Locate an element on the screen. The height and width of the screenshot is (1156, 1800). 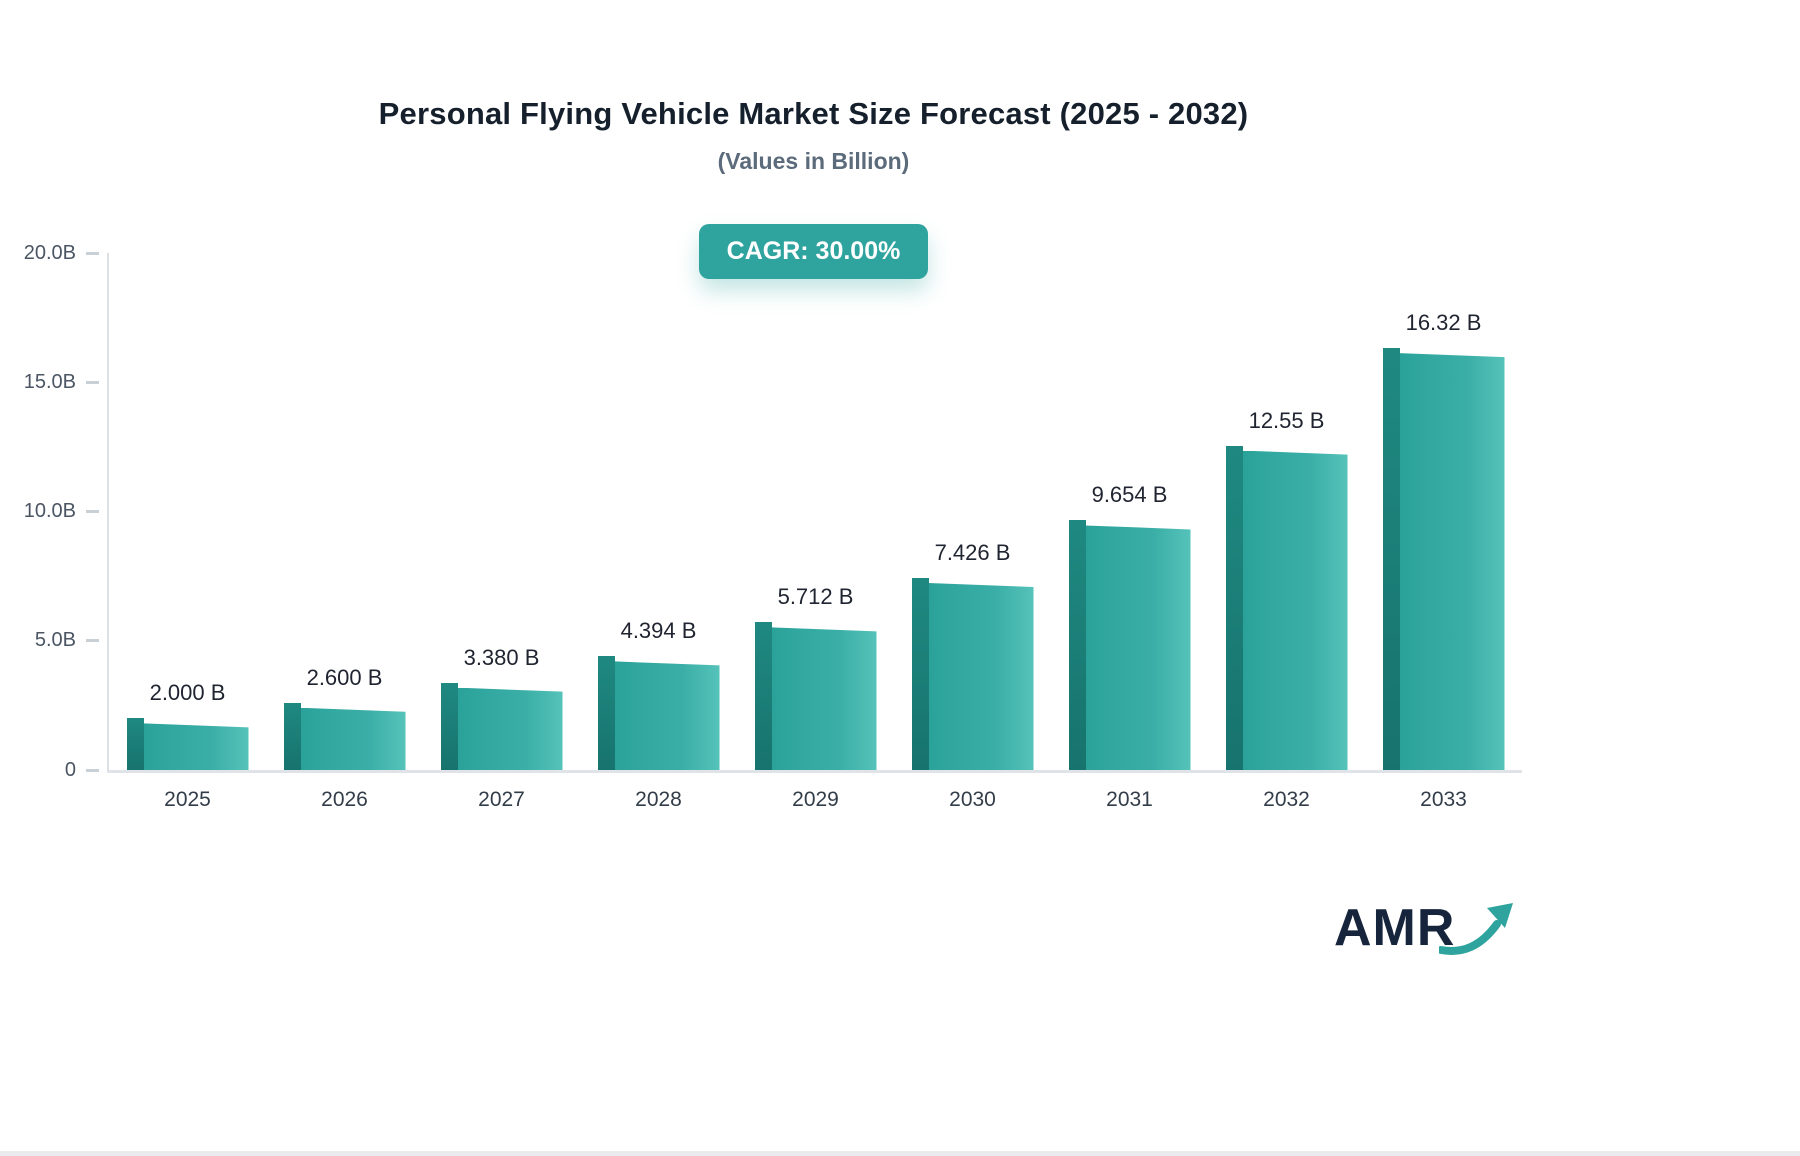
amr-logo: AMR is located at coordinates (1424, 928).